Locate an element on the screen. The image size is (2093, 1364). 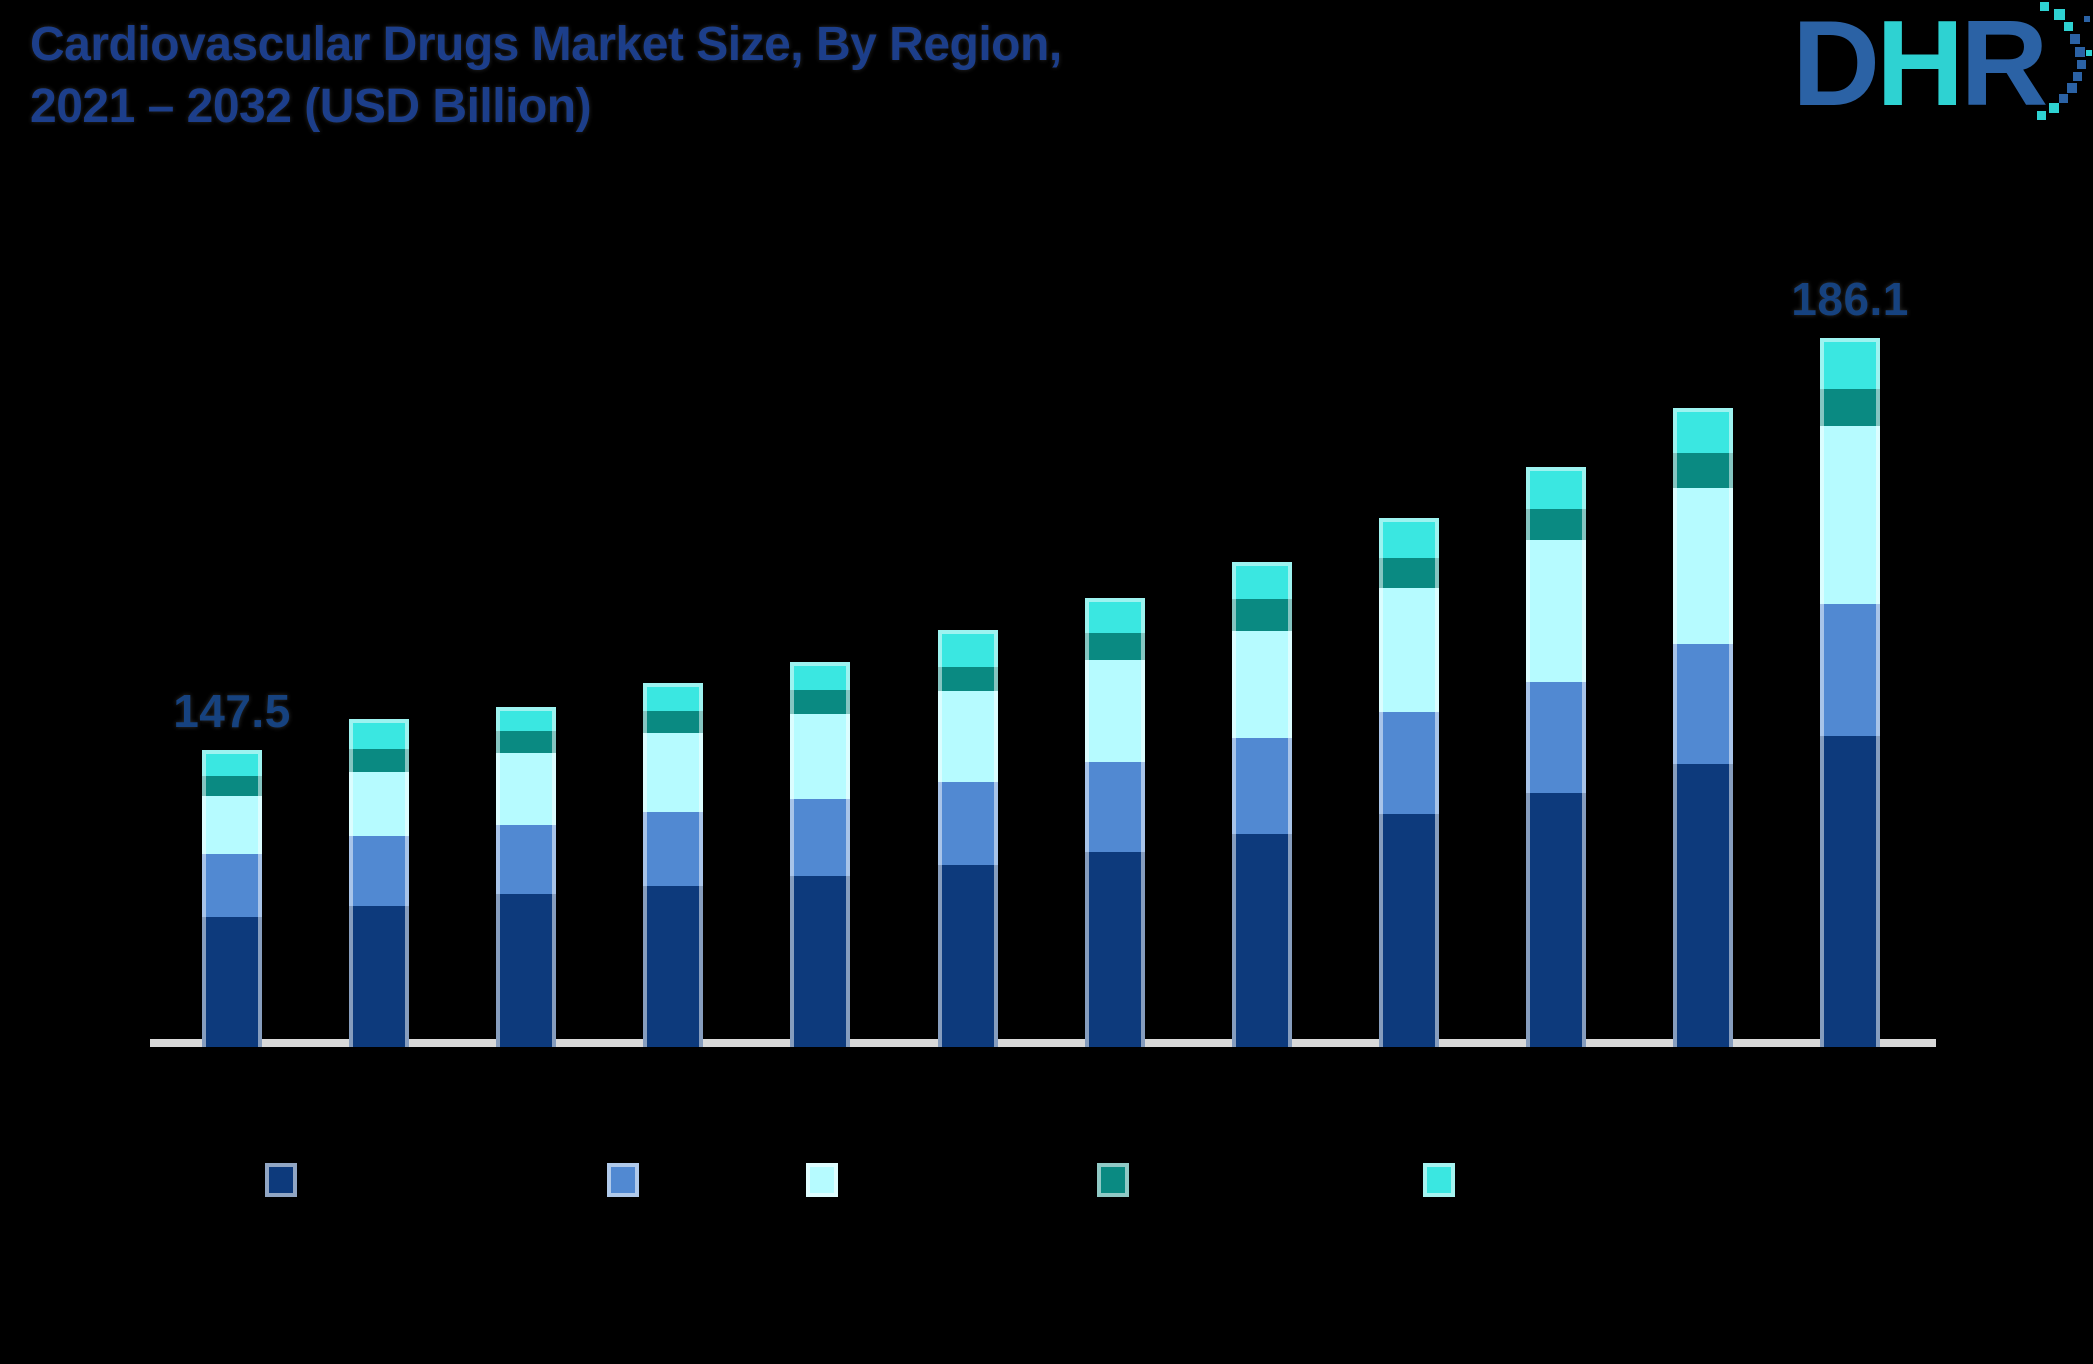
bar-2031 is located at coordinates (1703, 727).